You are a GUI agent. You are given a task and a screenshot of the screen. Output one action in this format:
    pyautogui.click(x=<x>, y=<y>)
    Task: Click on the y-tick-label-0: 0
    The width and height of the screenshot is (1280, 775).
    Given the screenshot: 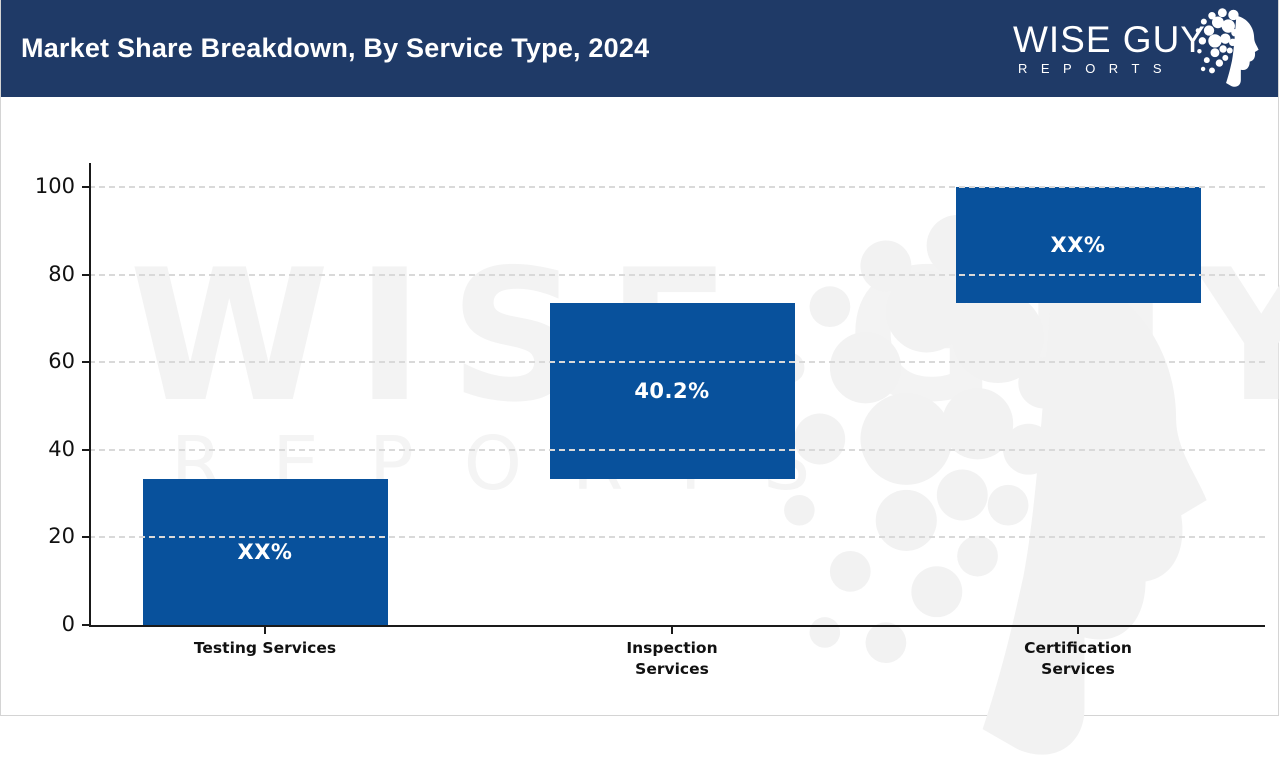 What is the action you would take?
    pyautogui.click(x=68, y=624)
    